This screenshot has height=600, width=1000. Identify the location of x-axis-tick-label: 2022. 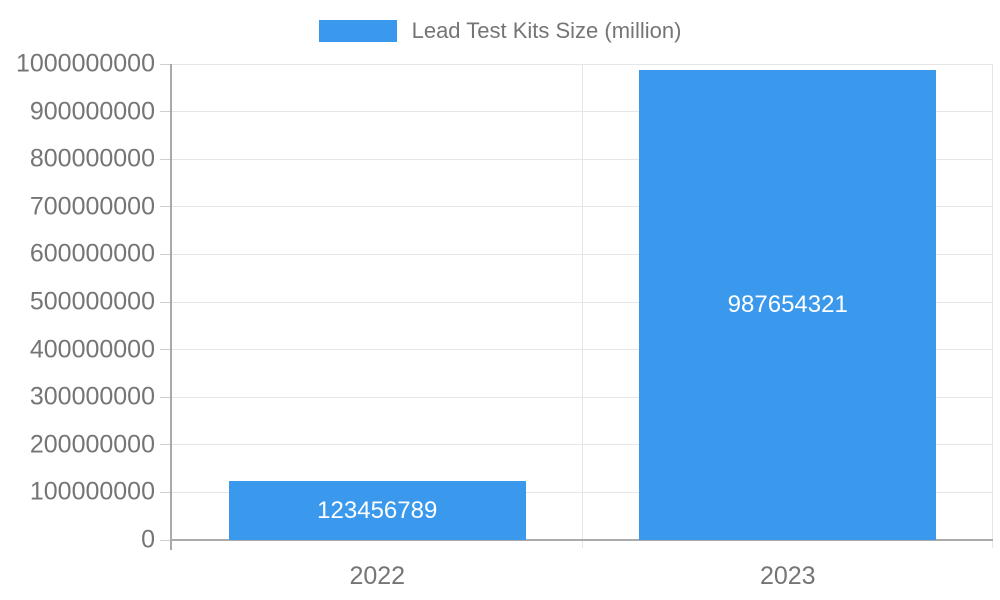
(377, 576).